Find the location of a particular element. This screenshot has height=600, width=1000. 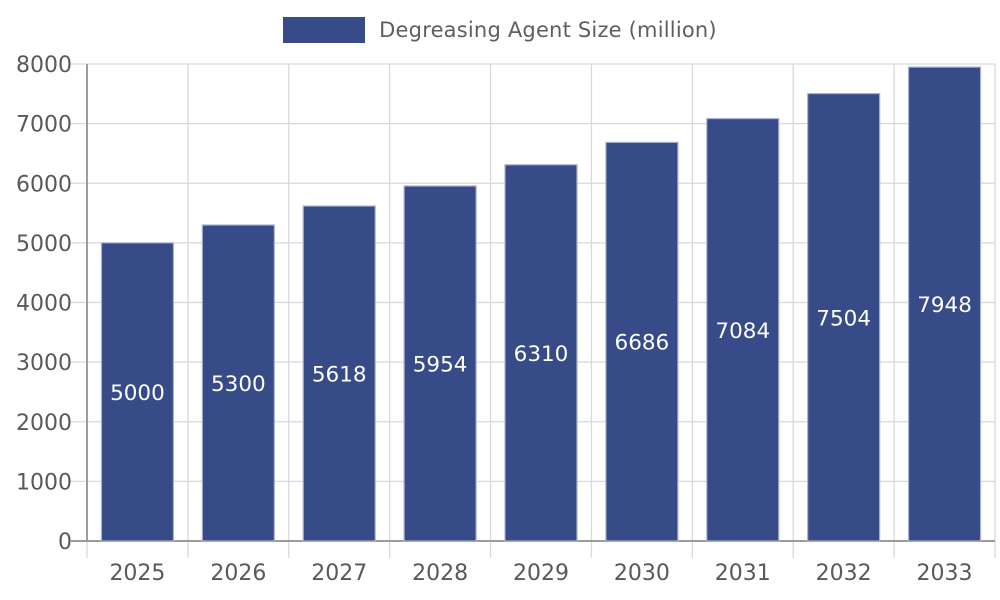

legend-swatch is located at coordinates (324, 30).